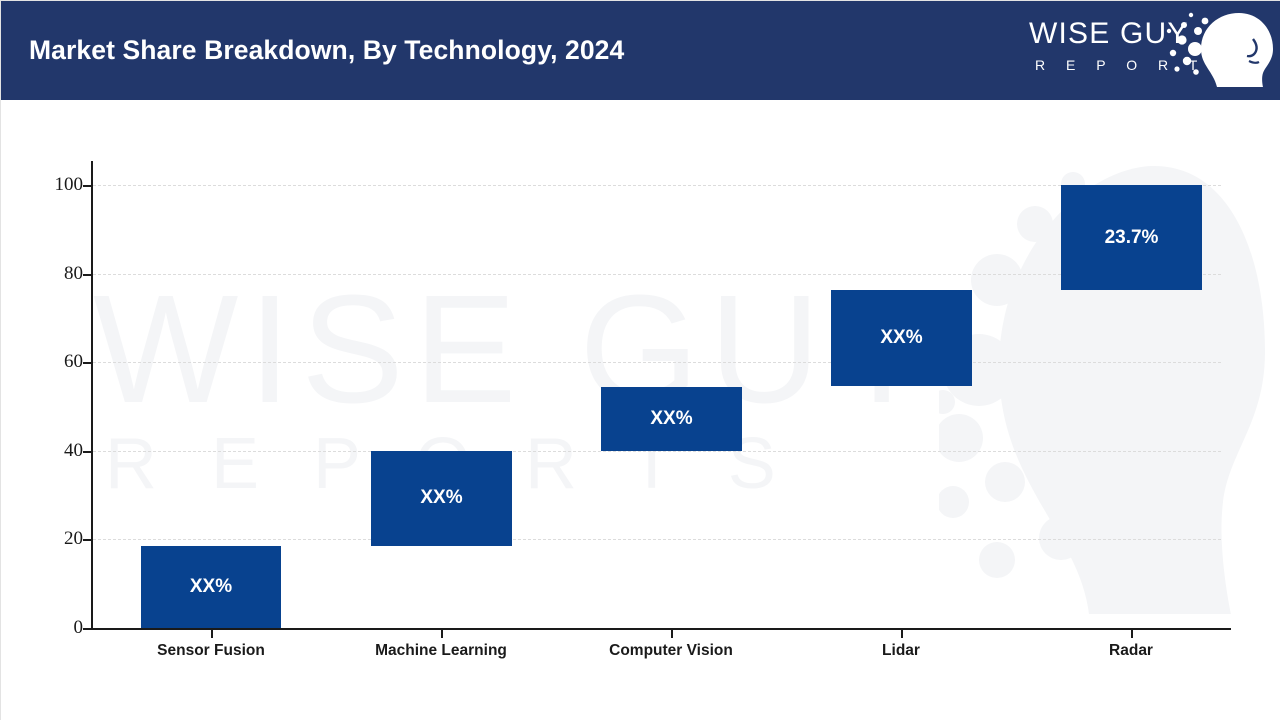 The width and height of the screenshot is (1280, 720). What do you see at coordinates (69, 185) in the screenshot?
I see `ytick-label-100: 100` at bounding box center [69, 185].